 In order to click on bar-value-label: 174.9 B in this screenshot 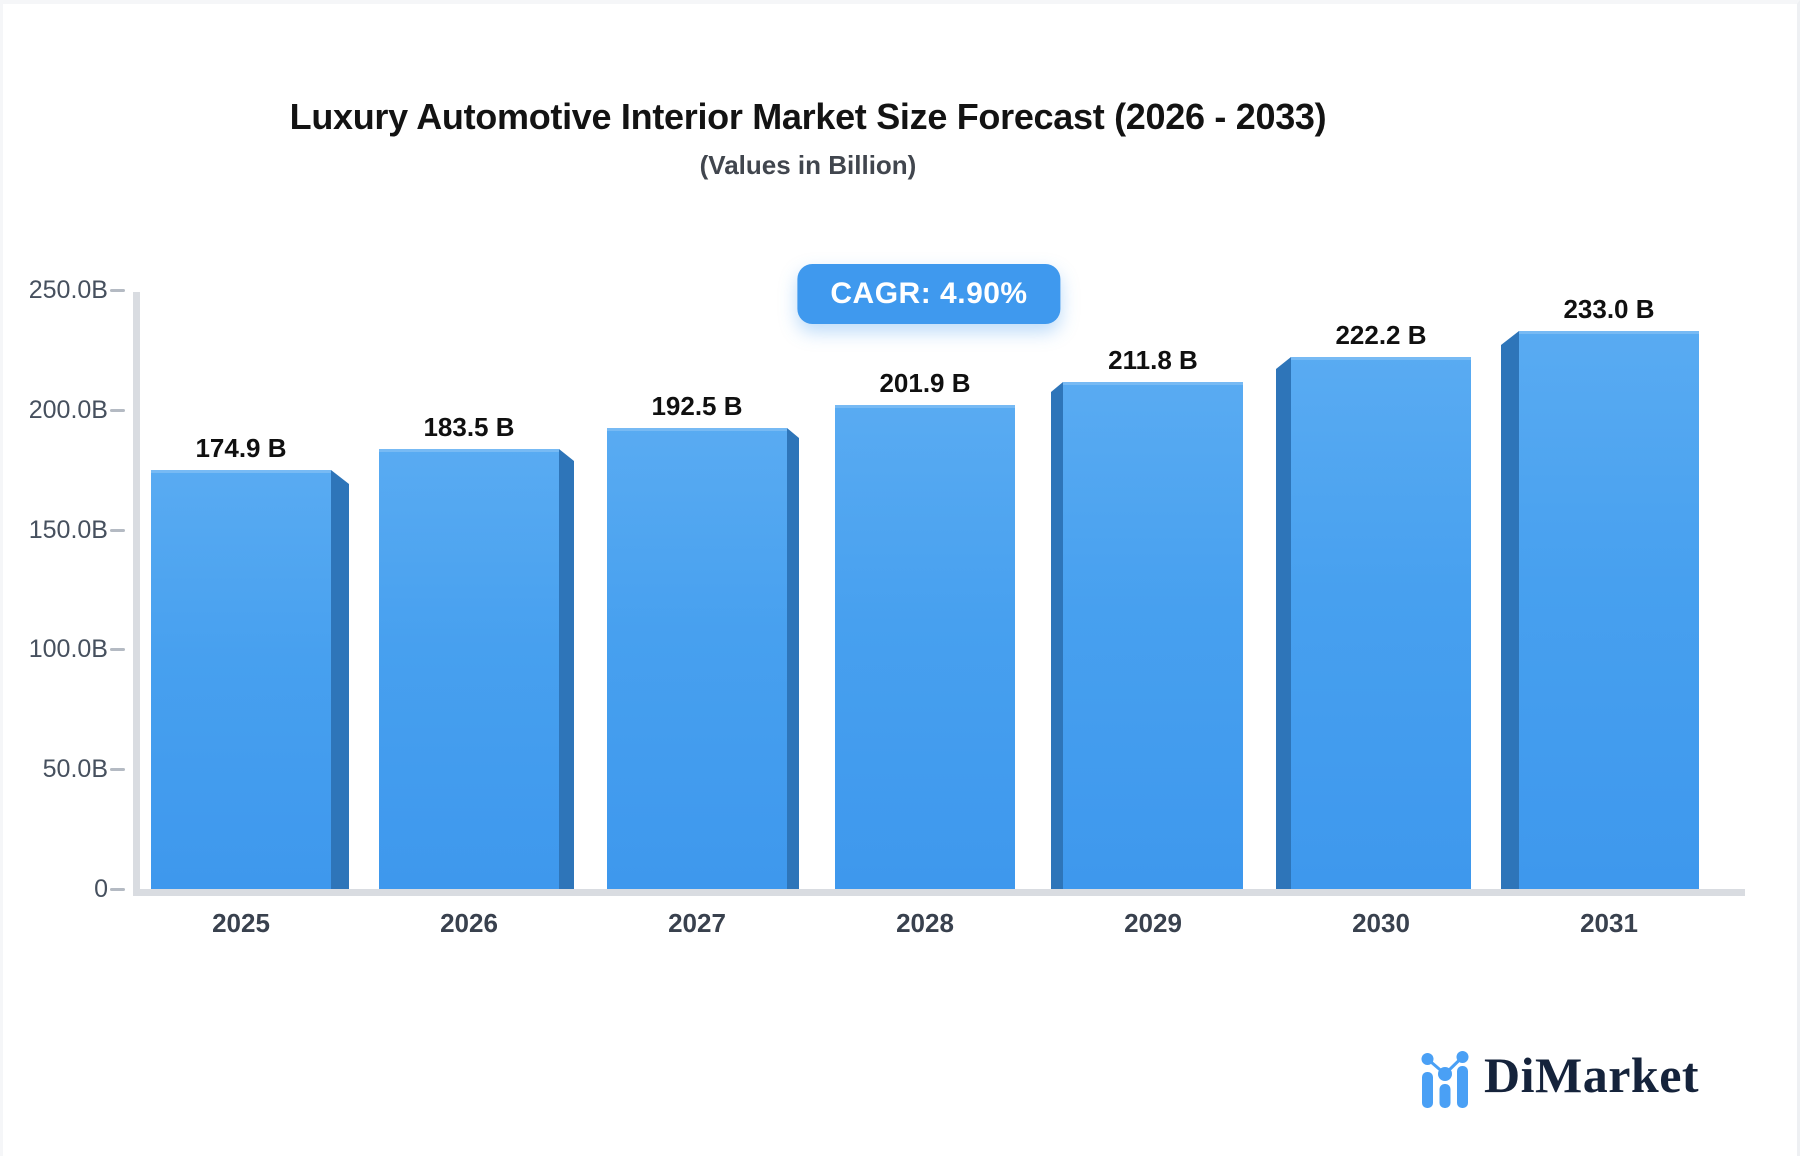, I will do `click(241, 448)`.